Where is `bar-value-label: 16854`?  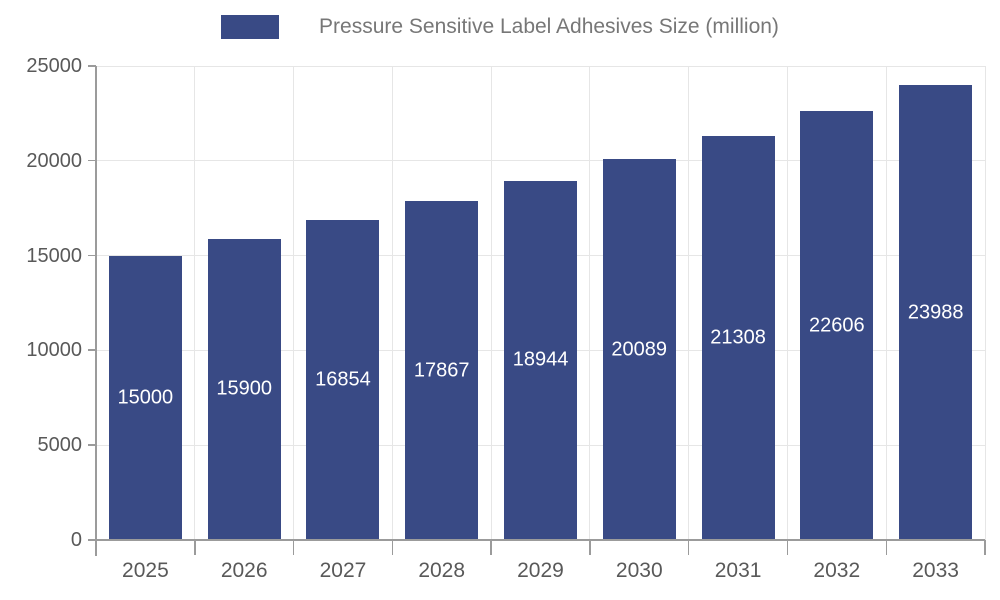
bar-value-label: 16854 is located at coordinates (343, 379).